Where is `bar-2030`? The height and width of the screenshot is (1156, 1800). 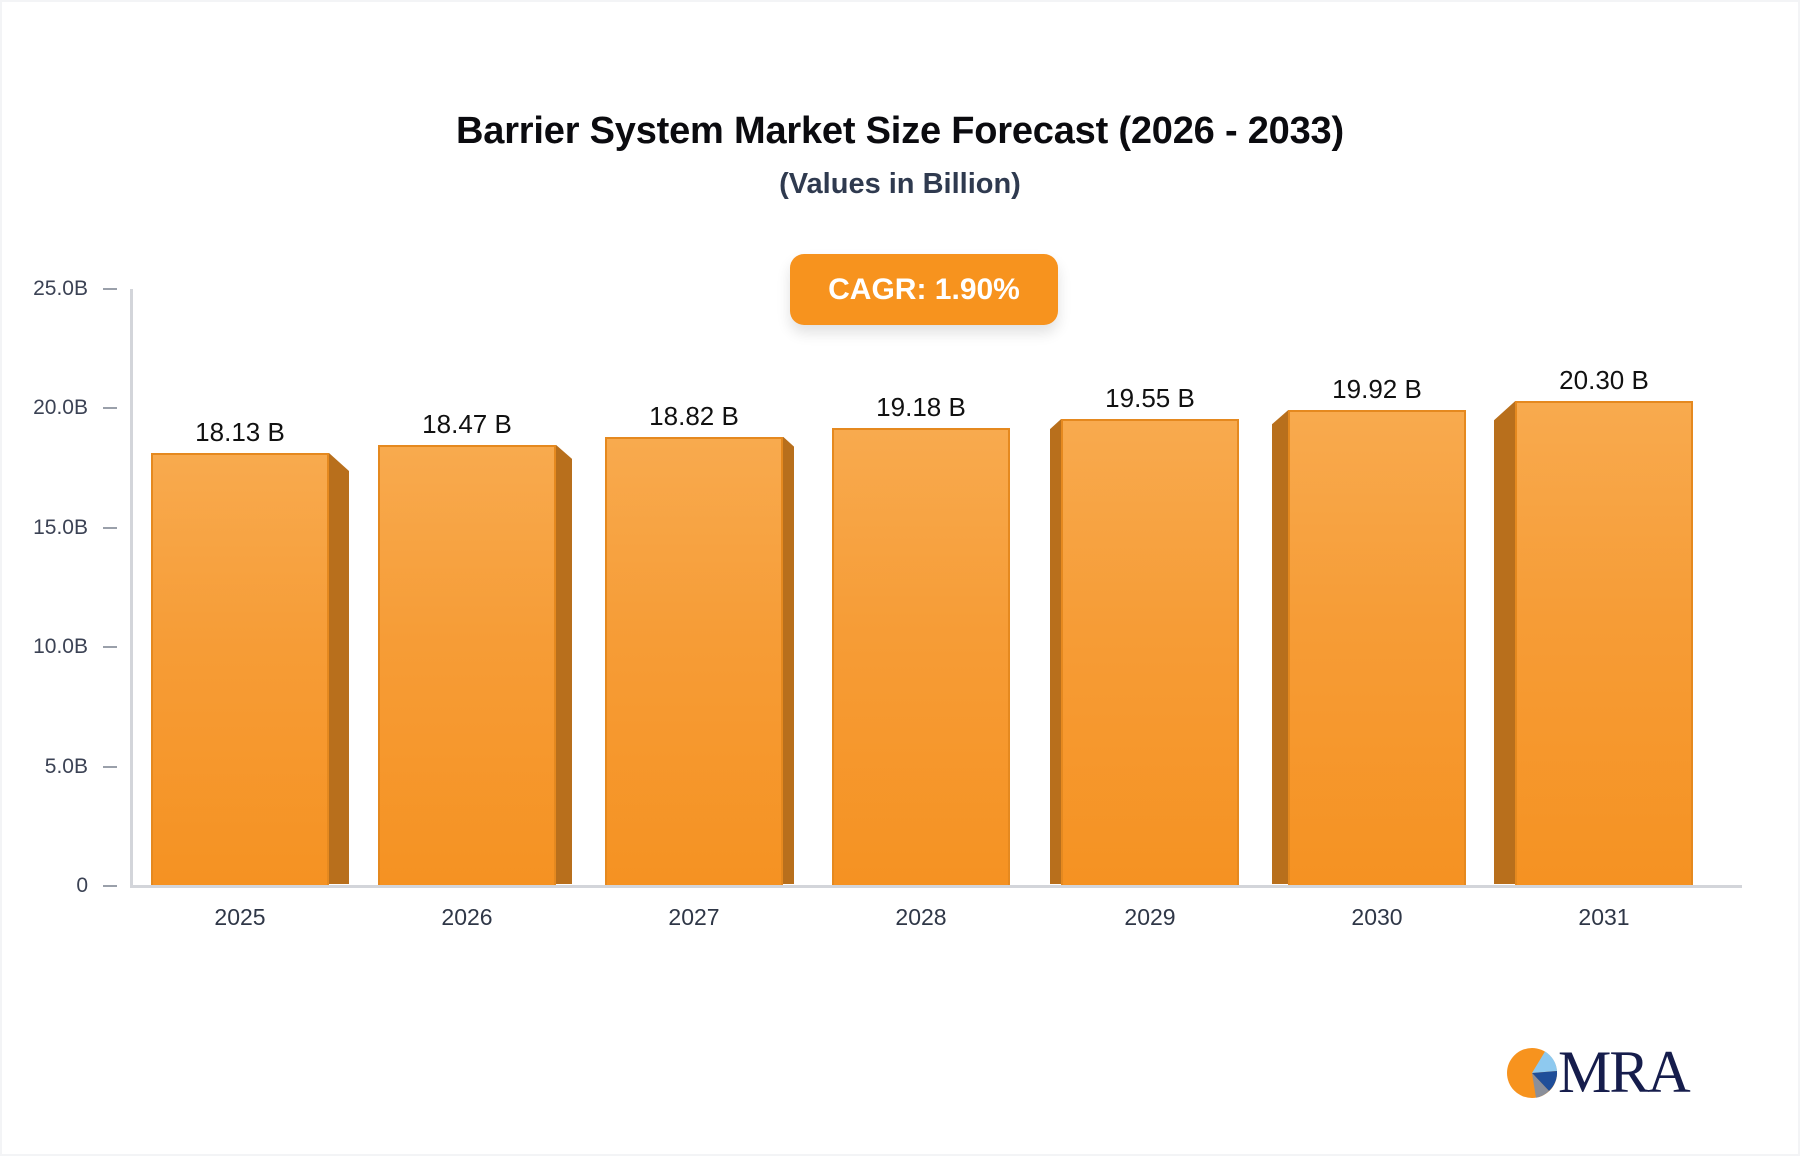
bar-2030 is located at coordinates (1377, 648).